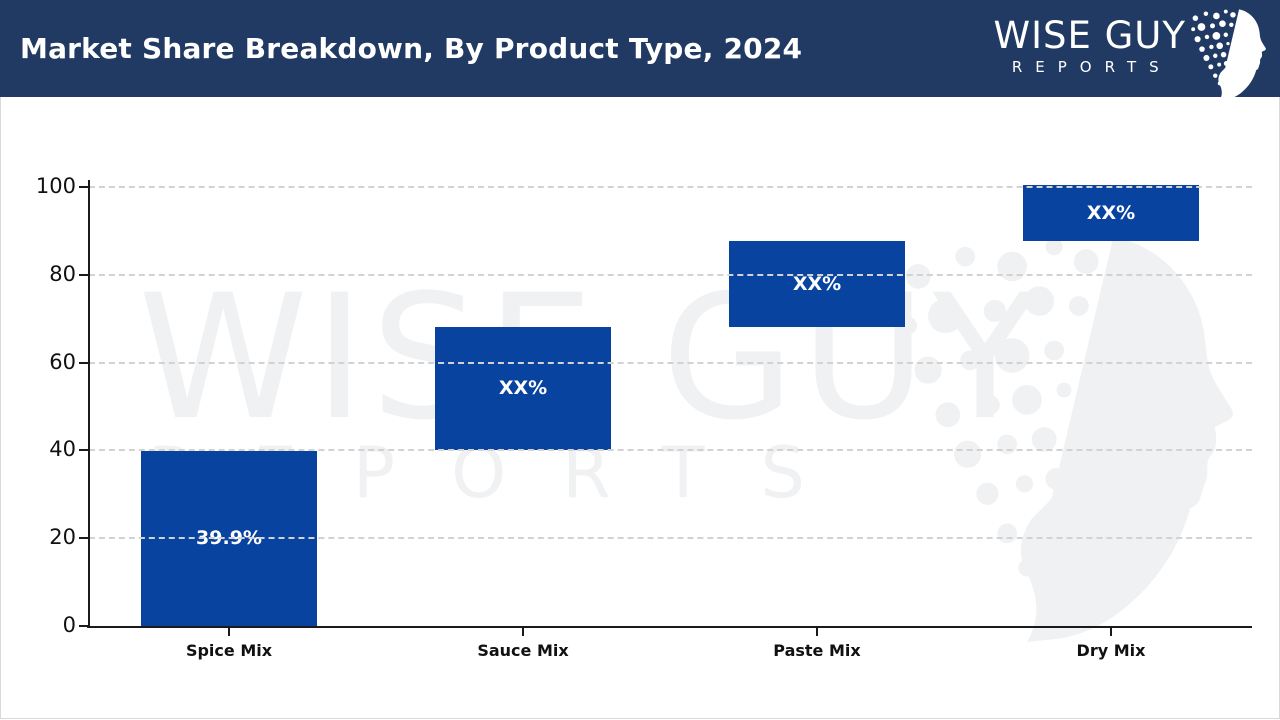 The width and height of the screenshot is (1280, 720). What do you see at coordinates (817, 650) in the screenshot?
I see `x-axis-category-label: Paste Mix` at bounding box center [817, 650].